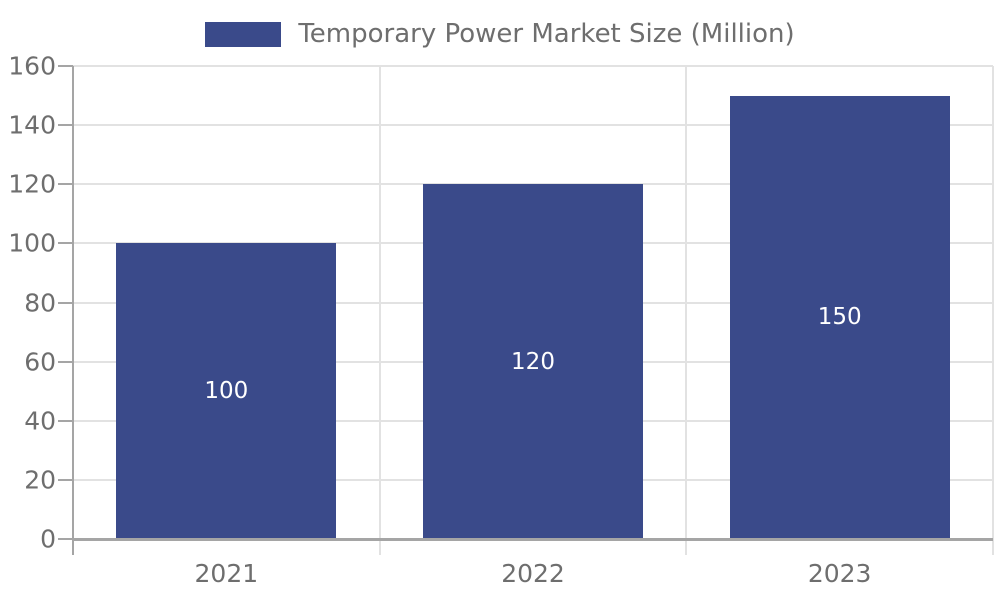 The height and width of the screenshot is (600, 1000). Describe the element at coordinates (533, 573) in the screenshot. I see `x-tick-label-2022: 2022` at that location.